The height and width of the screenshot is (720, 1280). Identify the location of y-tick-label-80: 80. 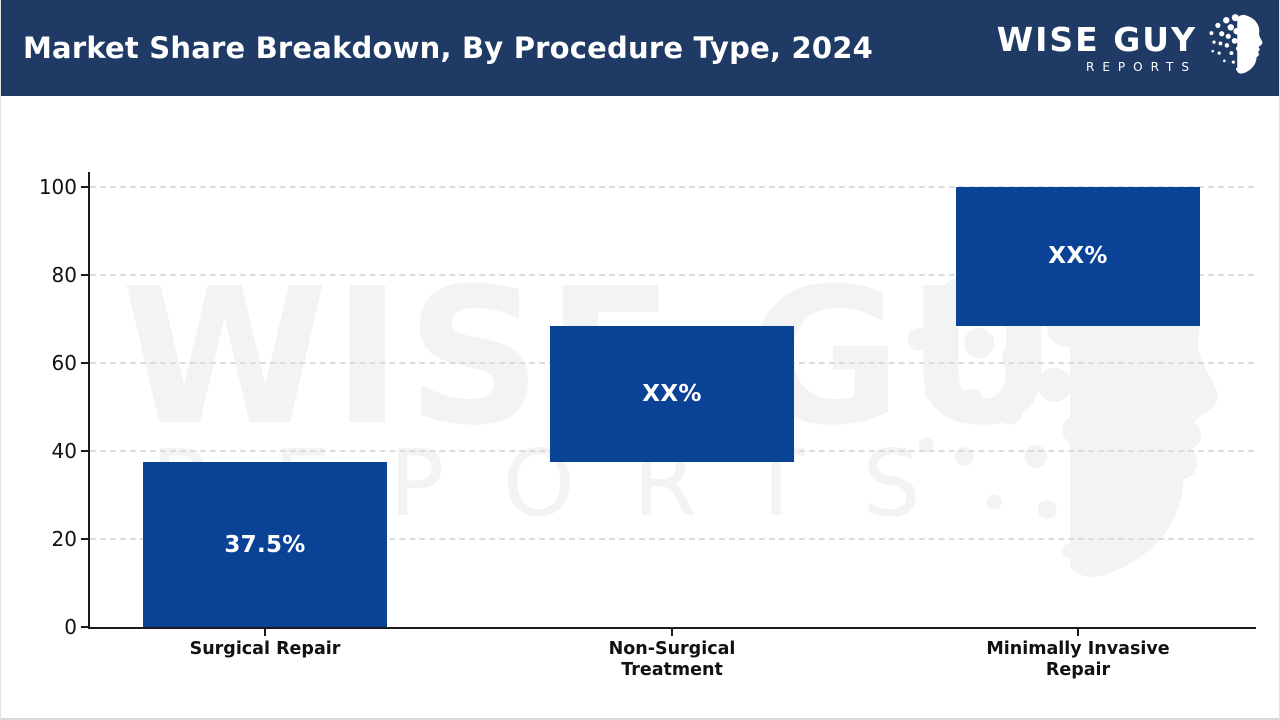
(64, 275).